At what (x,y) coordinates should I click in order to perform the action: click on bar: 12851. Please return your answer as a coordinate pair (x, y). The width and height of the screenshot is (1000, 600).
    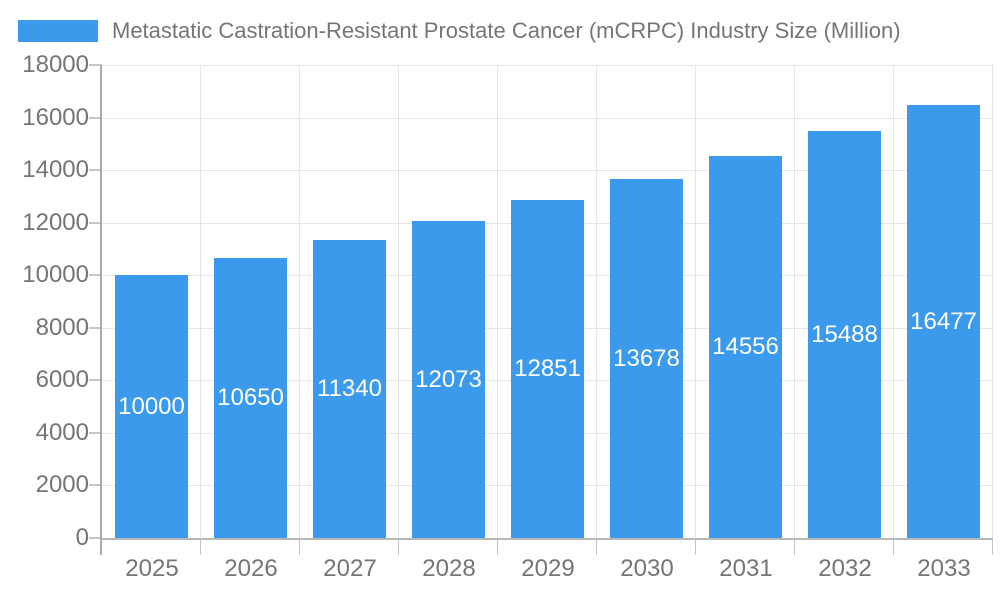
    Looking at the image, I should click on (547, 369).